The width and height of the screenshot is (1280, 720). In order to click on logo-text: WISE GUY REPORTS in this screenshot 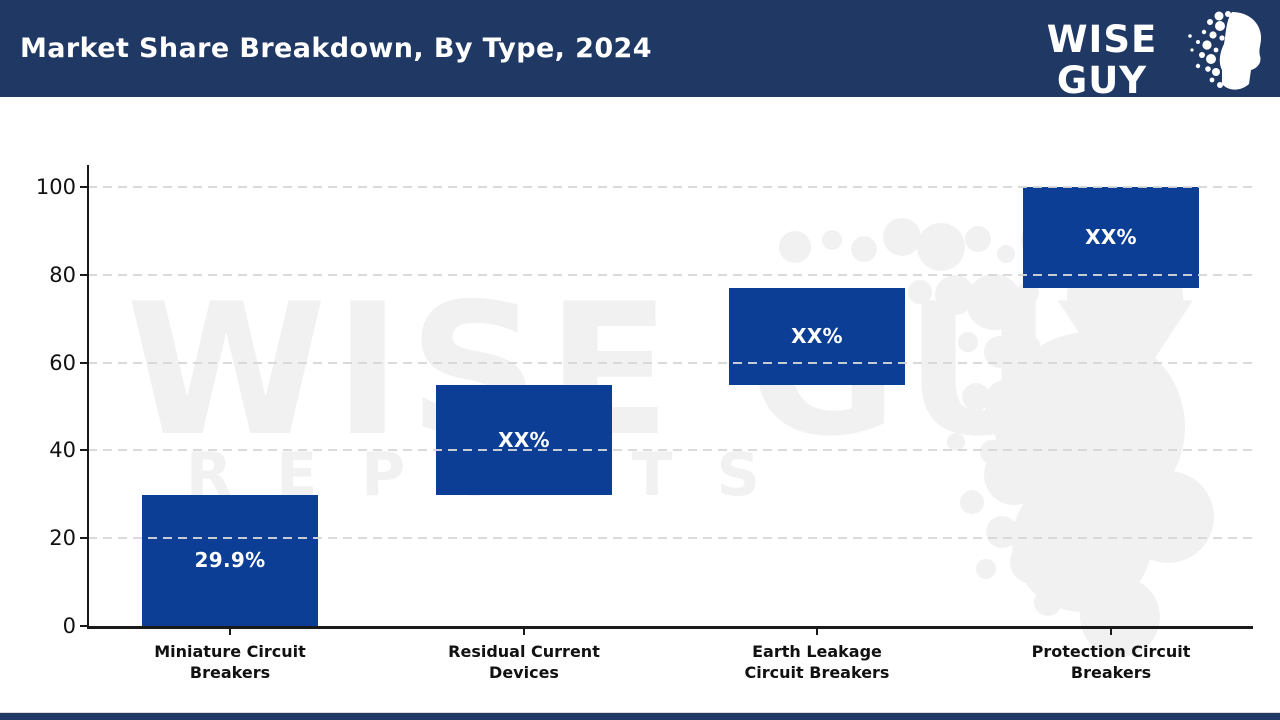, I will do `click(1102, 68)`.